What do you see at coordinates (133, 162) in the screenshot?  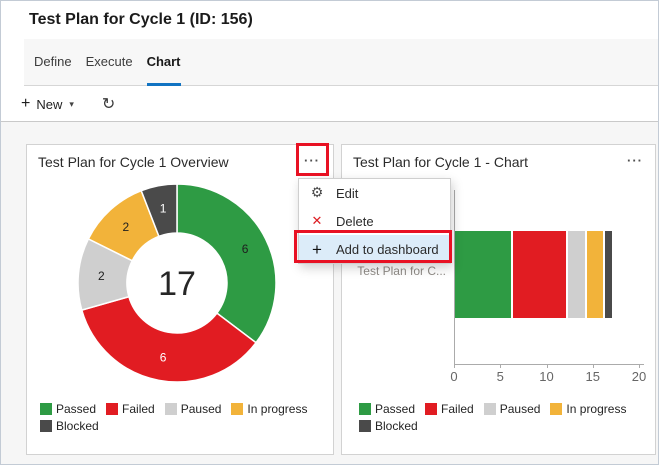 I see `donut-card-title: Test Plan for Cycle 1 Overview` at bounding box center [133, 162].